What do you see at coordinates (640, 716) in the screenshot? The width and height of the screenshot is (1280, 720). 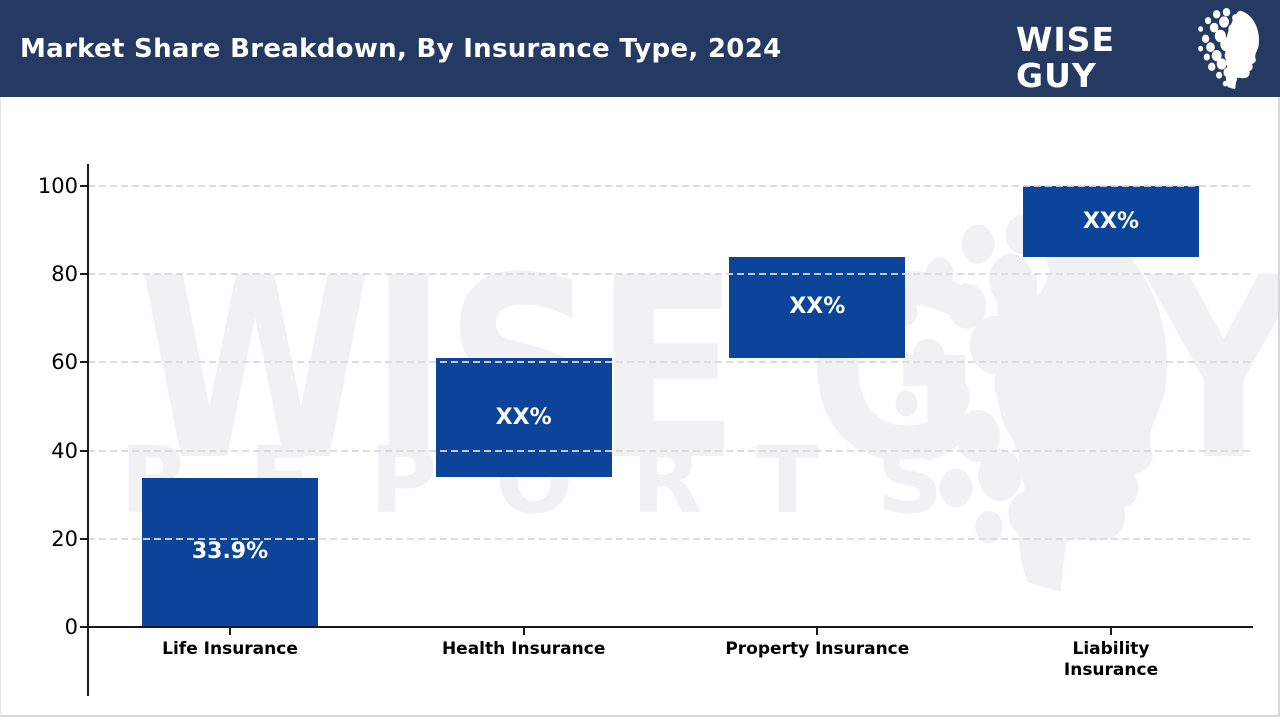 I see `figure-bottom-border` at bounding box center [640, 716].